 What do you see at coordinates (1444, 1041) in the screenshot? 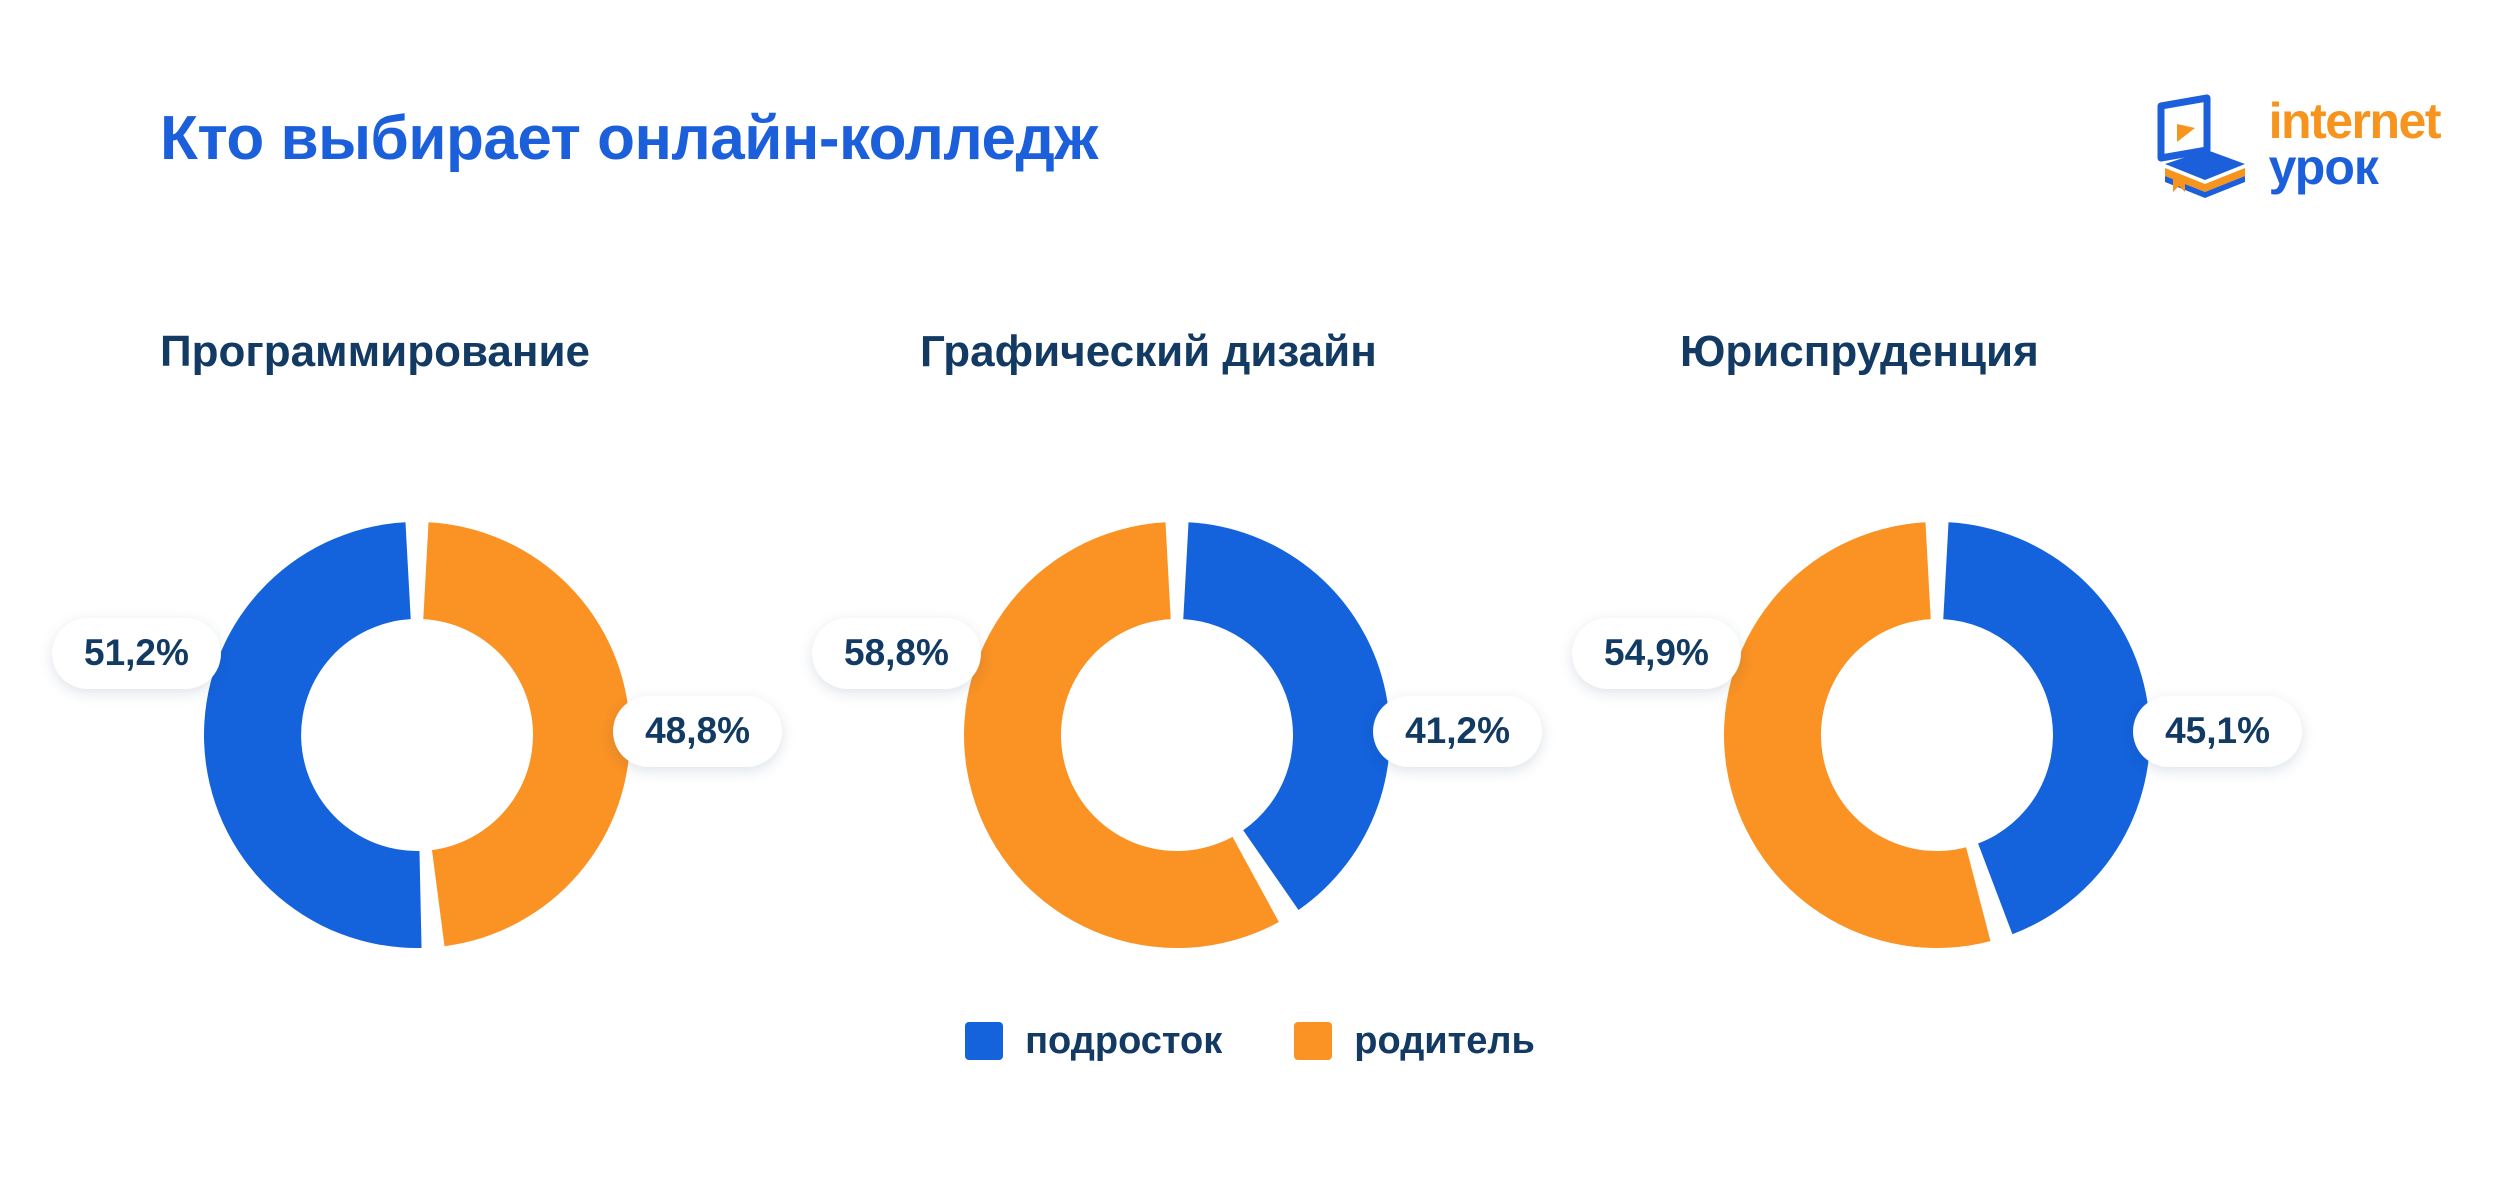
I see `legend-label: родитель` at bounding box center [1444, 1041].